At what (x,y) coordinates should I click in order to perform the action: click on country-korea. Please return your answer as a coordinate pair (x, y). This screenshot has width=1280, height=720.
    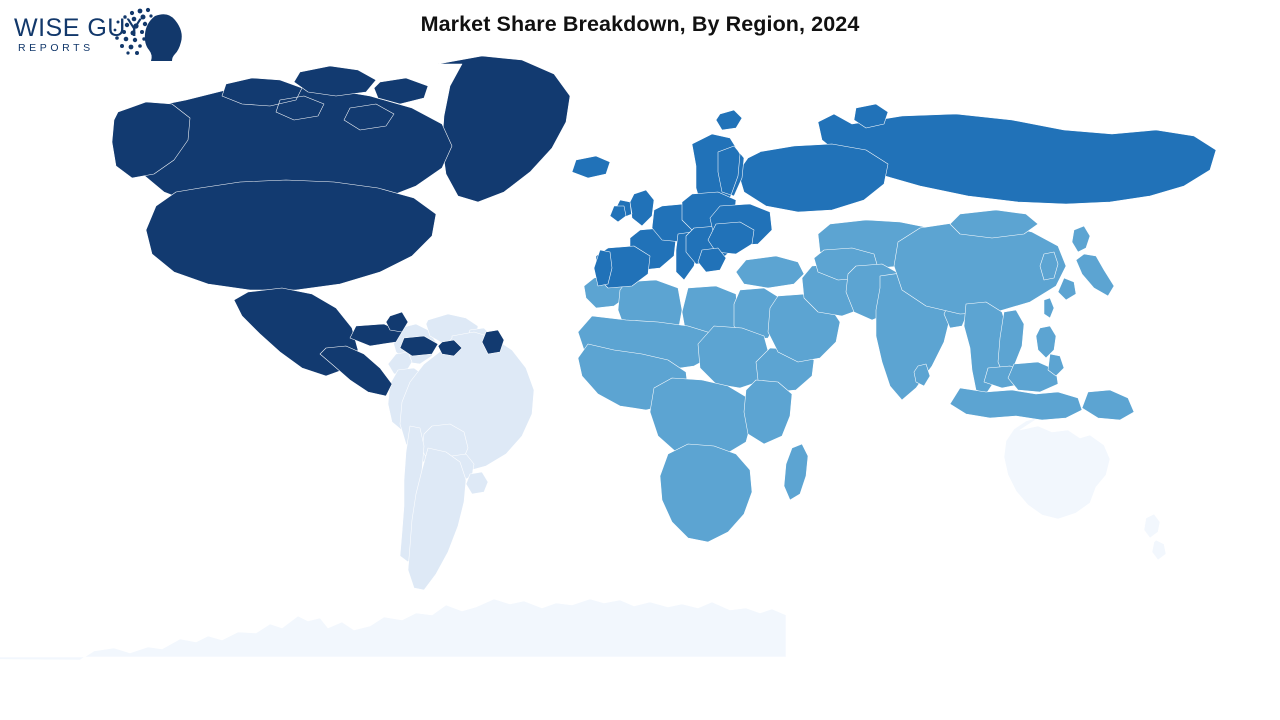
    Looking at the image, I should click on (1049, 266).